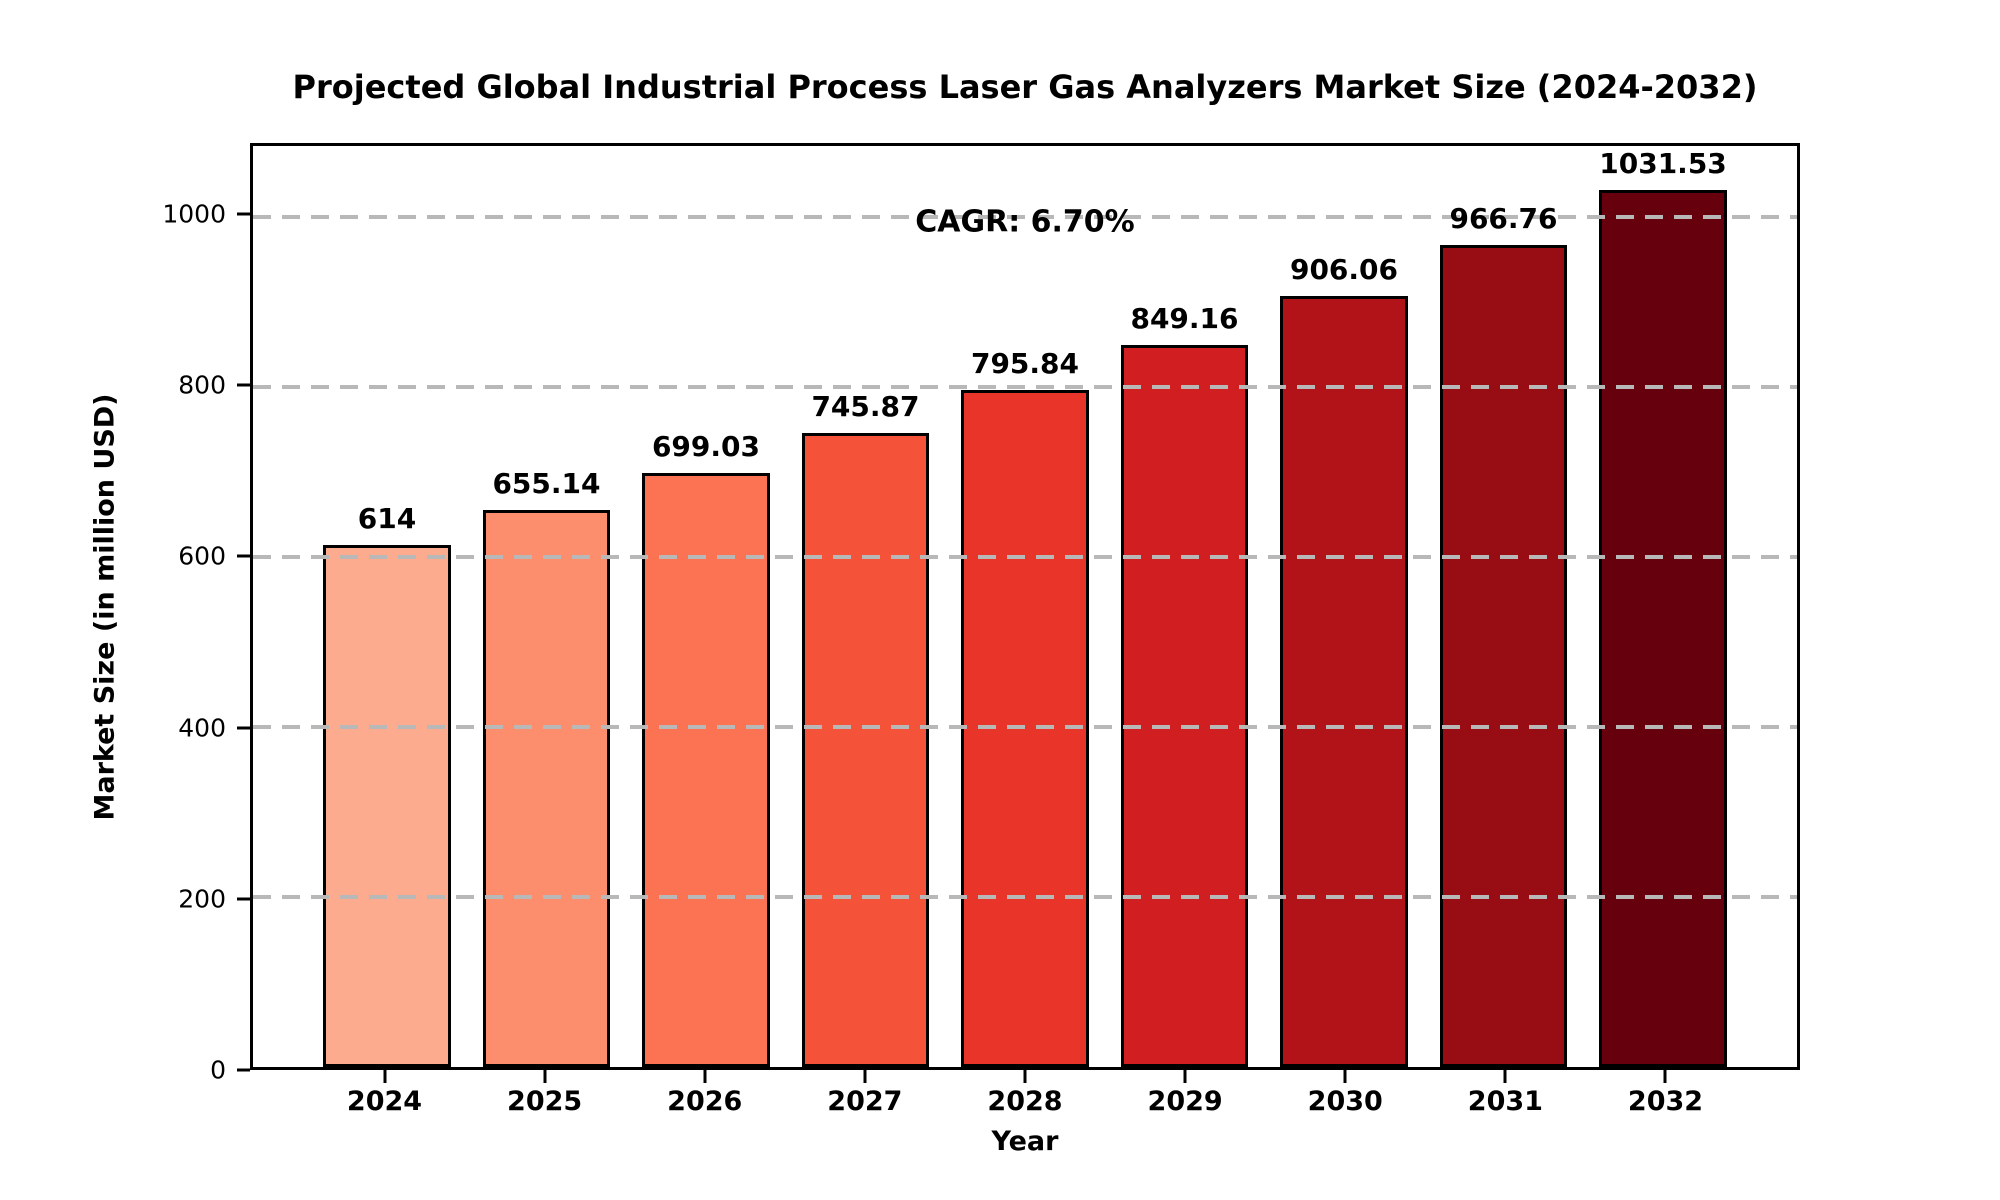  What do you see at coordinates (1665, 1101) in the screenshot?
I see `x-tick-label-2032: 2032` at bounding box center [1665, 1101].